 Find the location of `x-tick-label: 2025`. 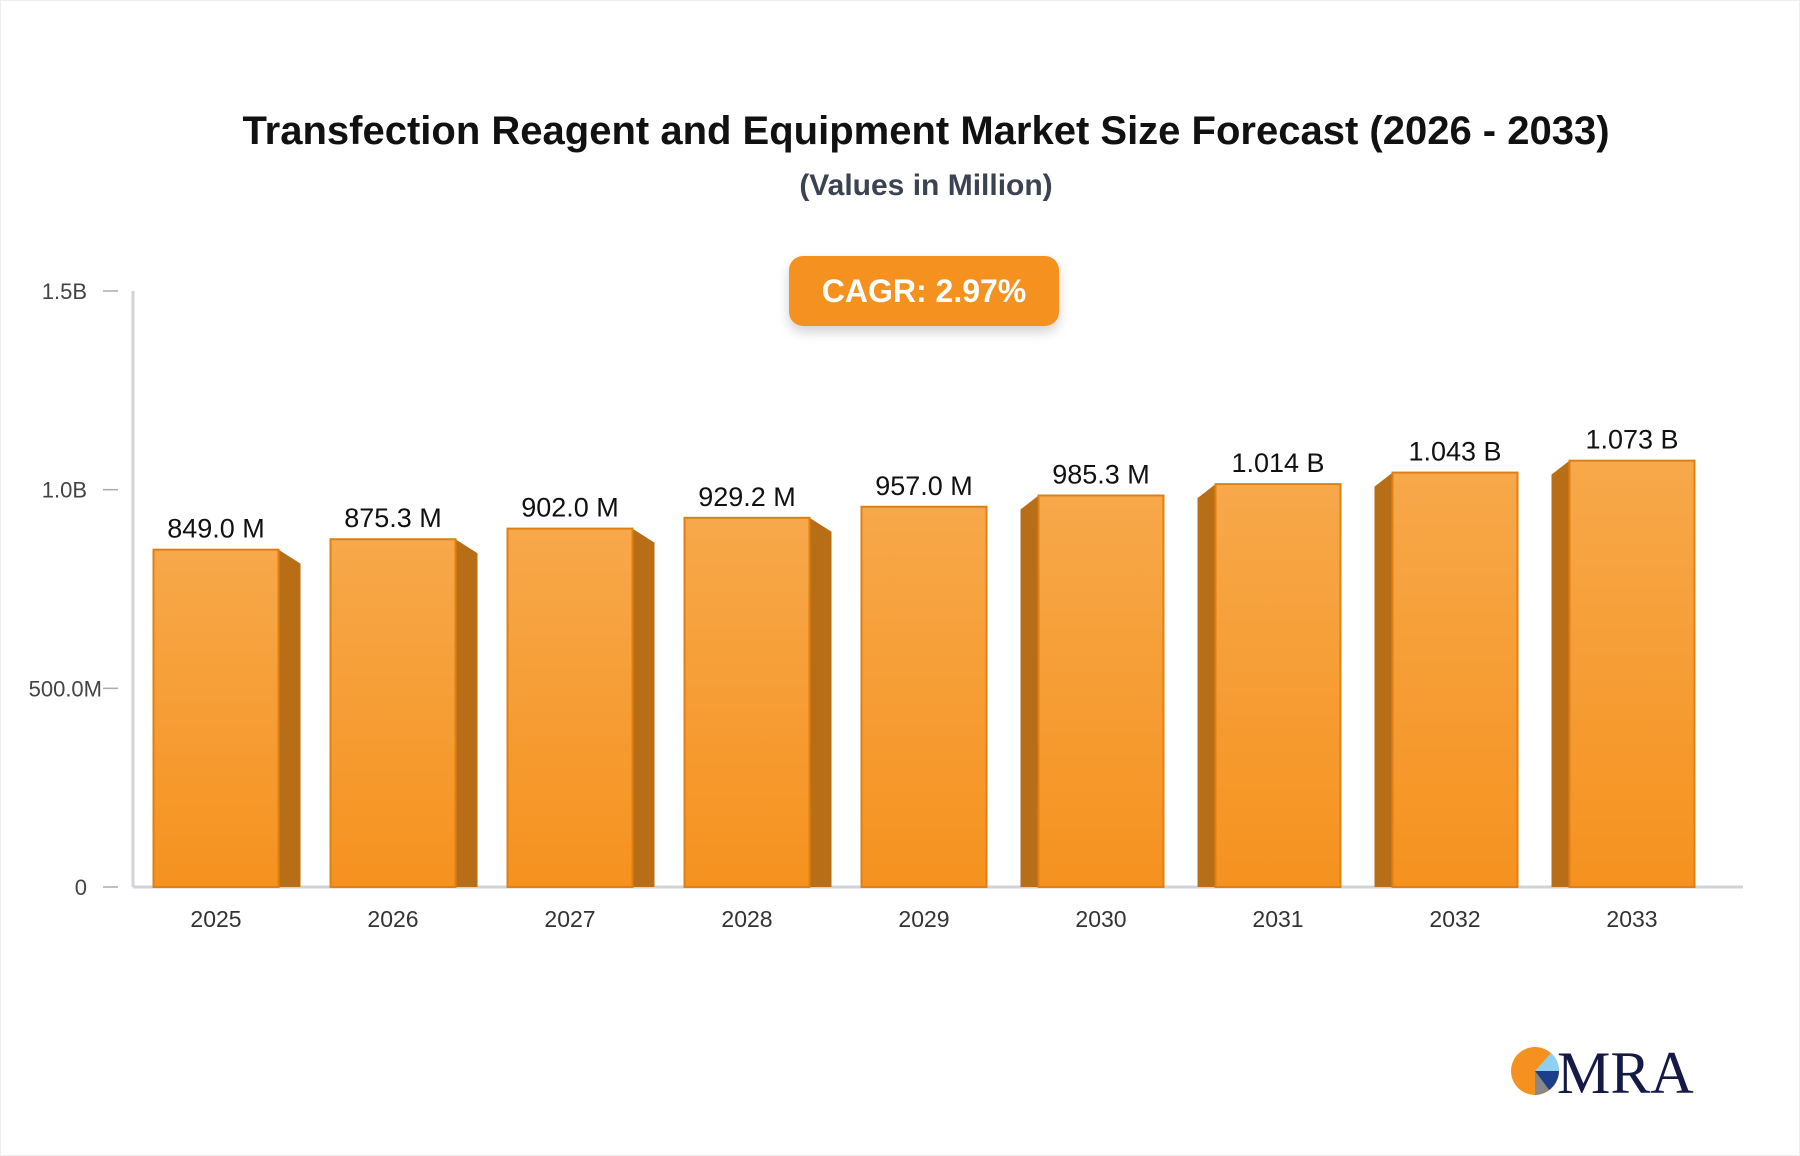

x-tick-label: 2025 is located at coordinates (215, 919).